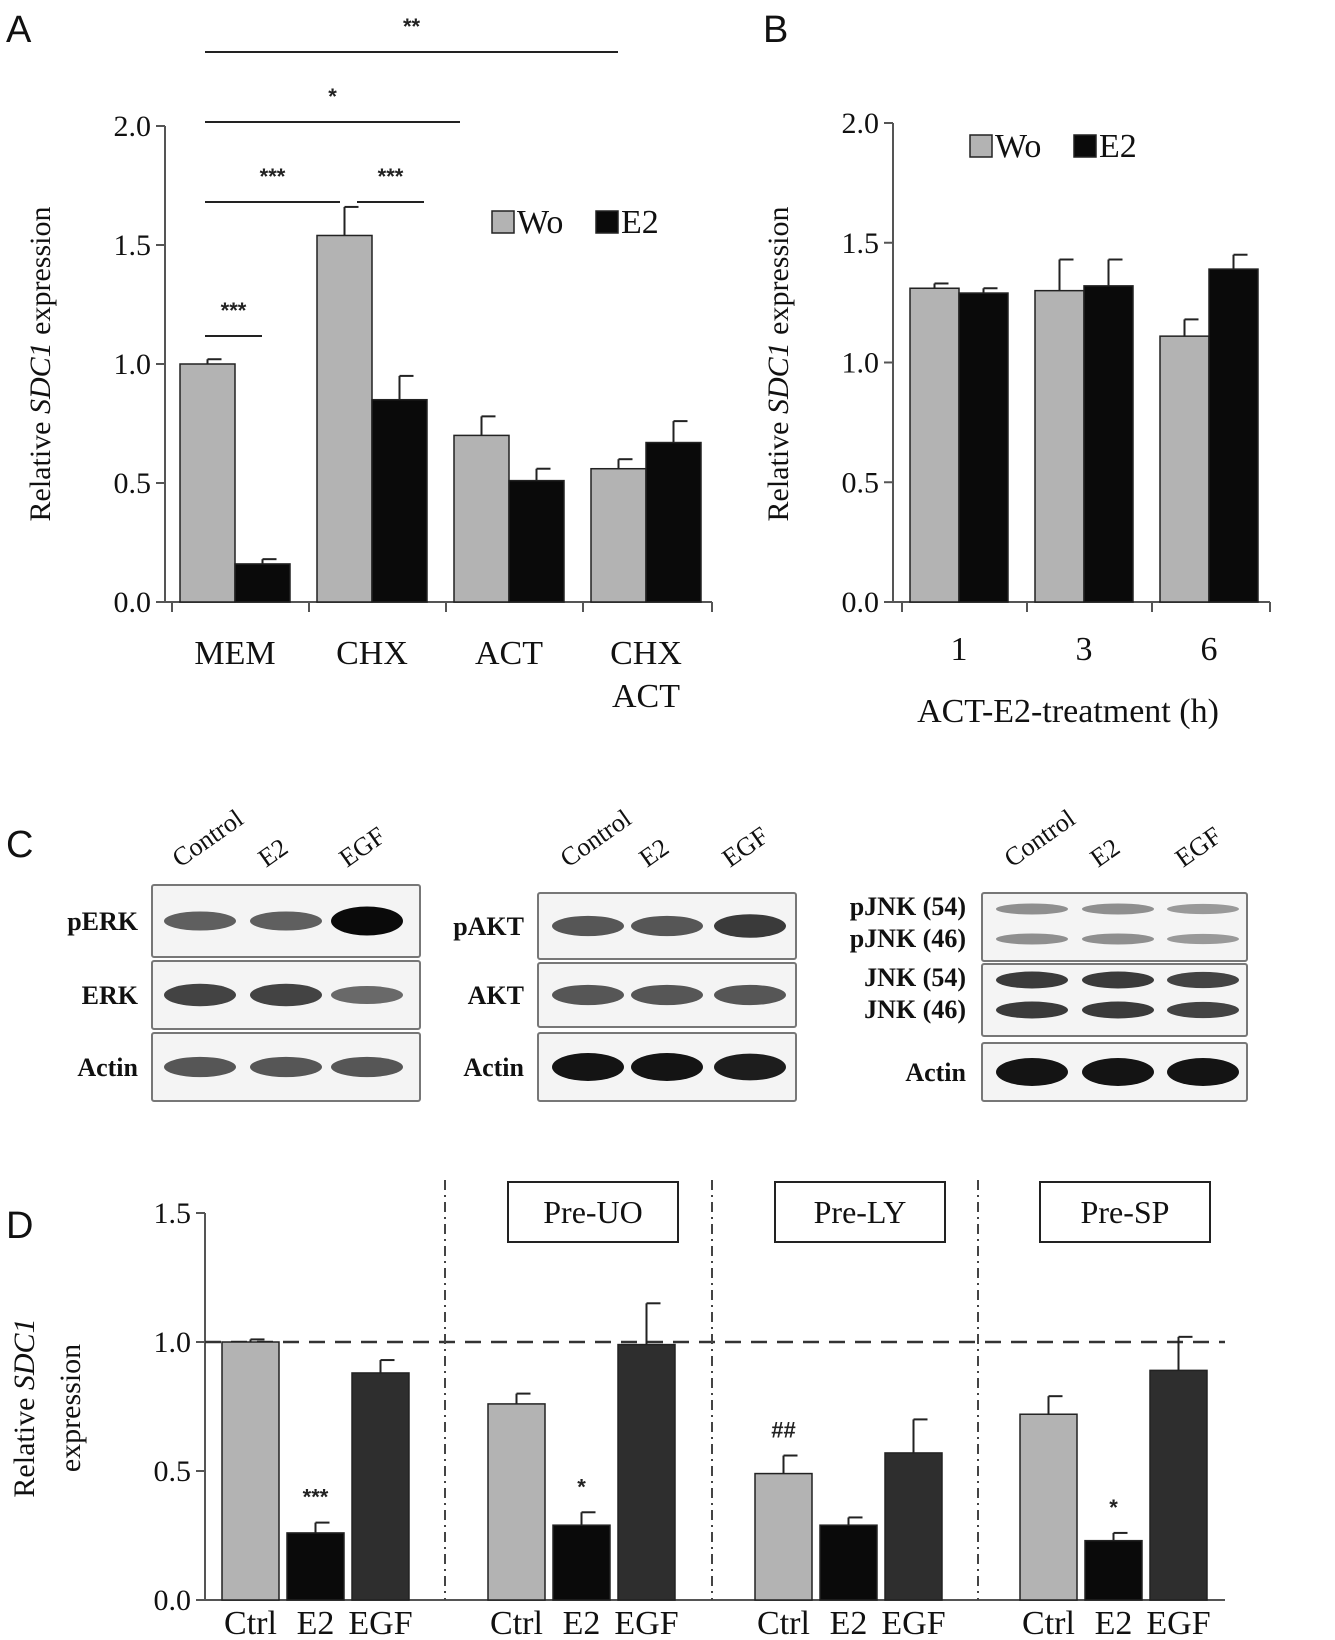  What do you see at coordinates (362, 847) in the screenshot?
I see `blot-0-lane-label: EGF` at bounding box center [362, 847].